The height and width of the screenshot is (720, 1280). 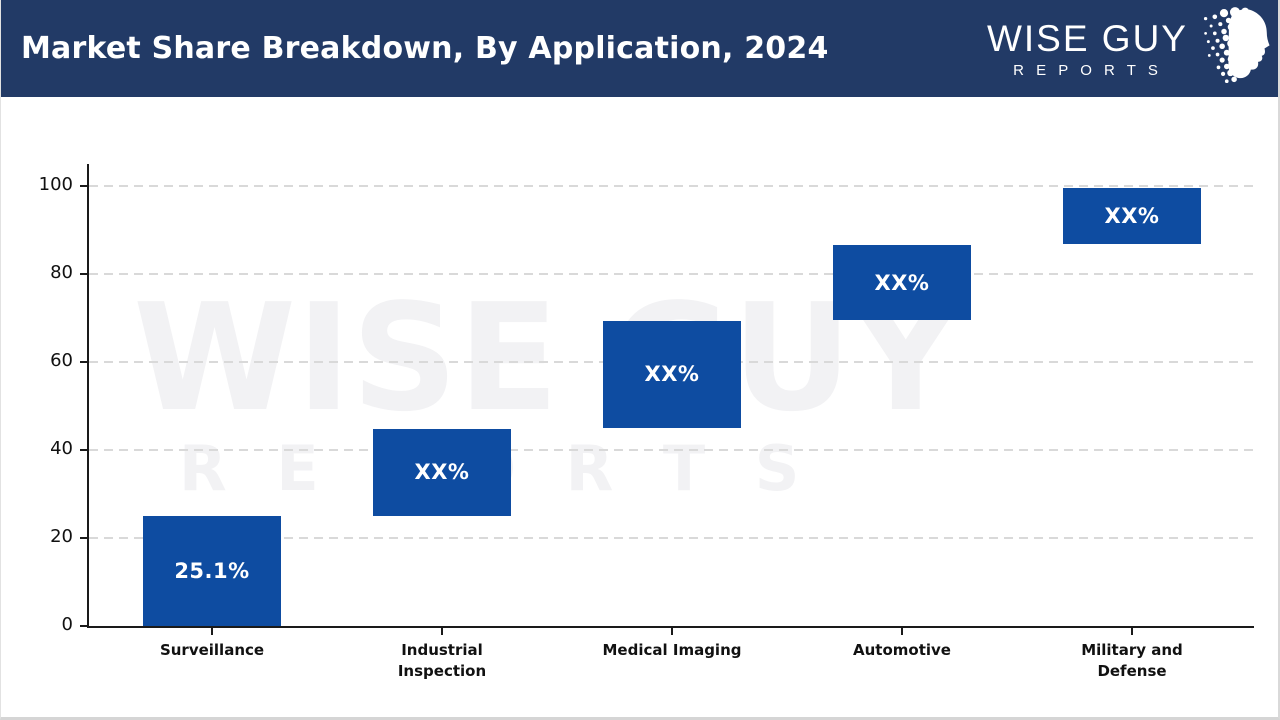 I want to click on x-category-label: Industrial Inspection, so click(x=442, y=660).